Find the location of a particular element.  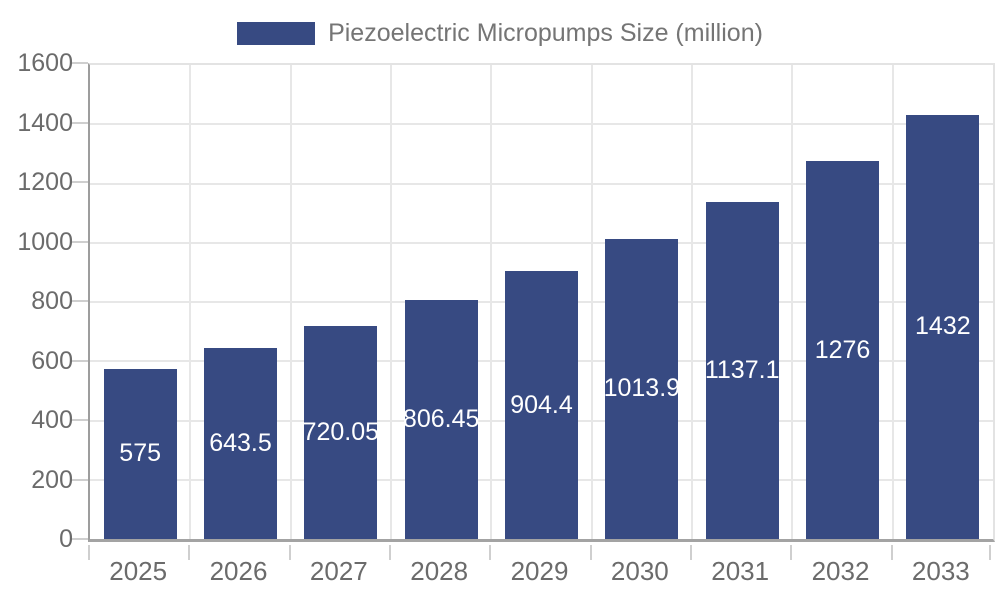

bar-value-label: 904.4 is located at coordinates (541, 404).